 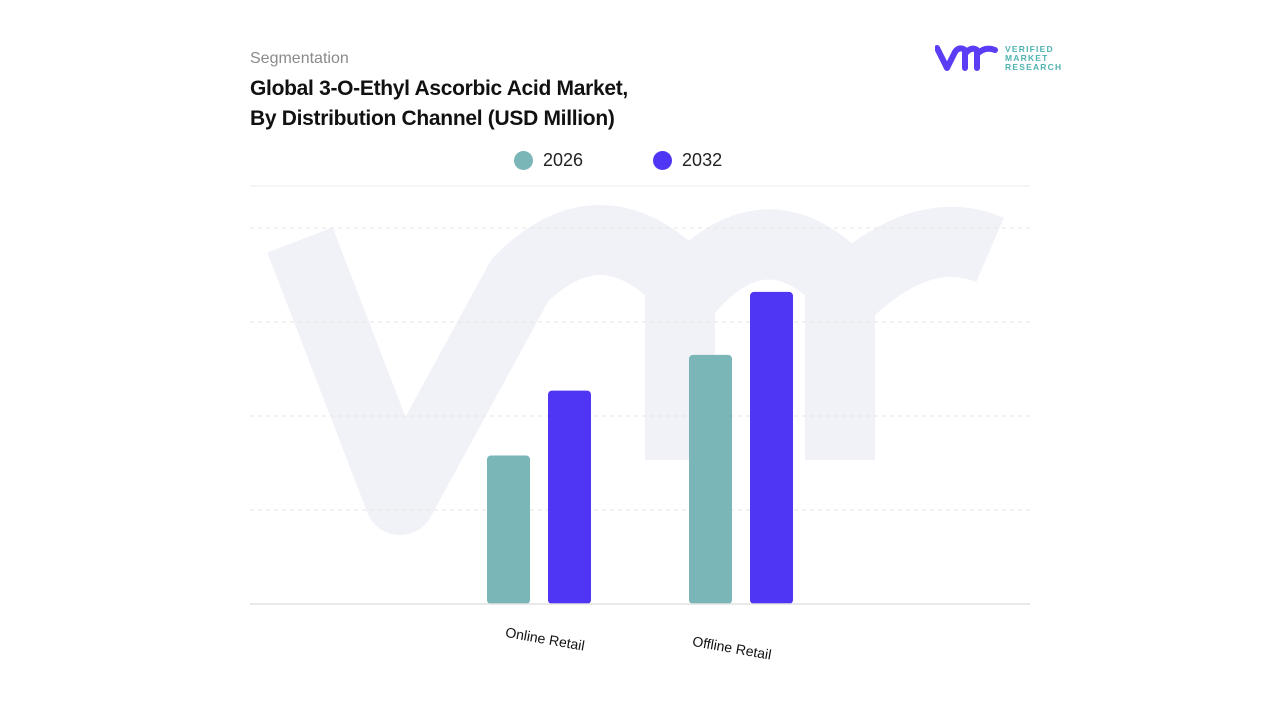 I want to click on legend-swatch-2032, so click(x=663, y=160).